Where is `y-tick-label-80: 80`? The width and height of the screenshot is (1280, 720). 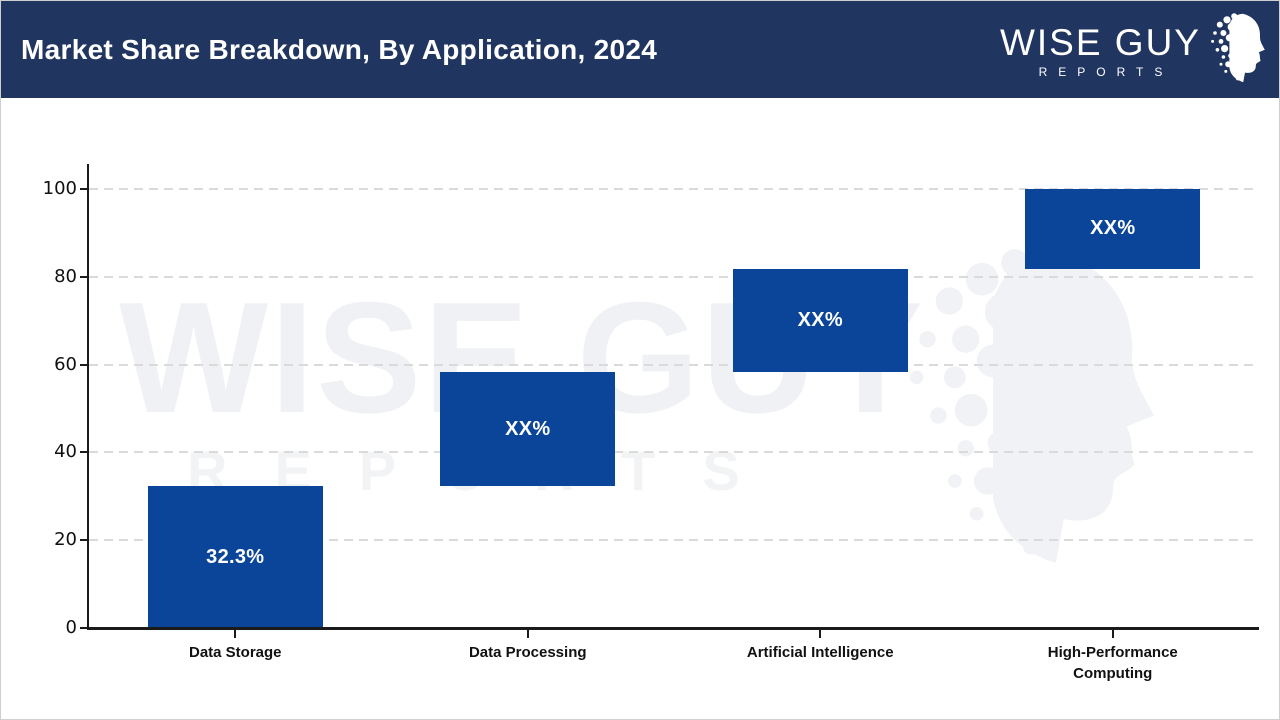 y-tick-label-80: 80 is located at coordinates (65, 276).